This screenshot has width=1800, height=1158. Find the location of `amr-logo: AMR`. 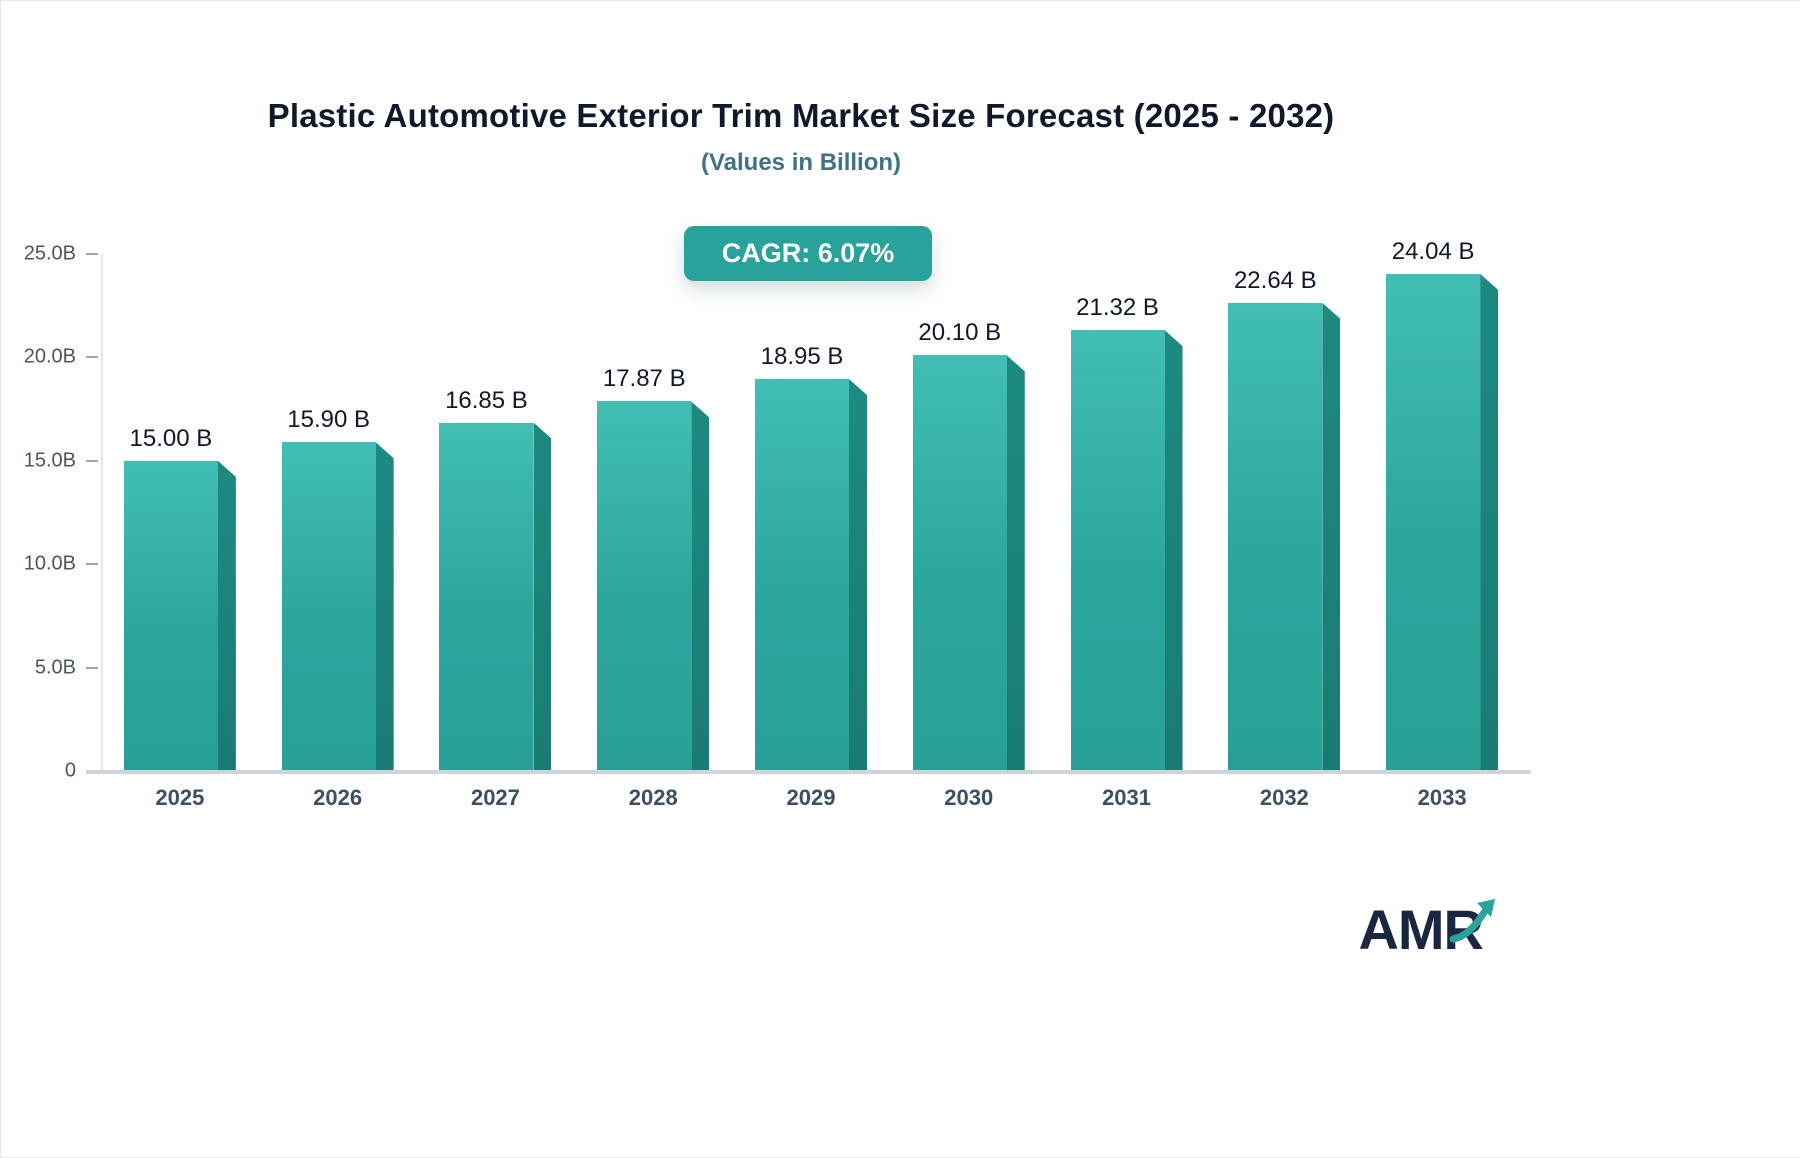

amr-logo: AMR is located at coordinates (1426, 929).